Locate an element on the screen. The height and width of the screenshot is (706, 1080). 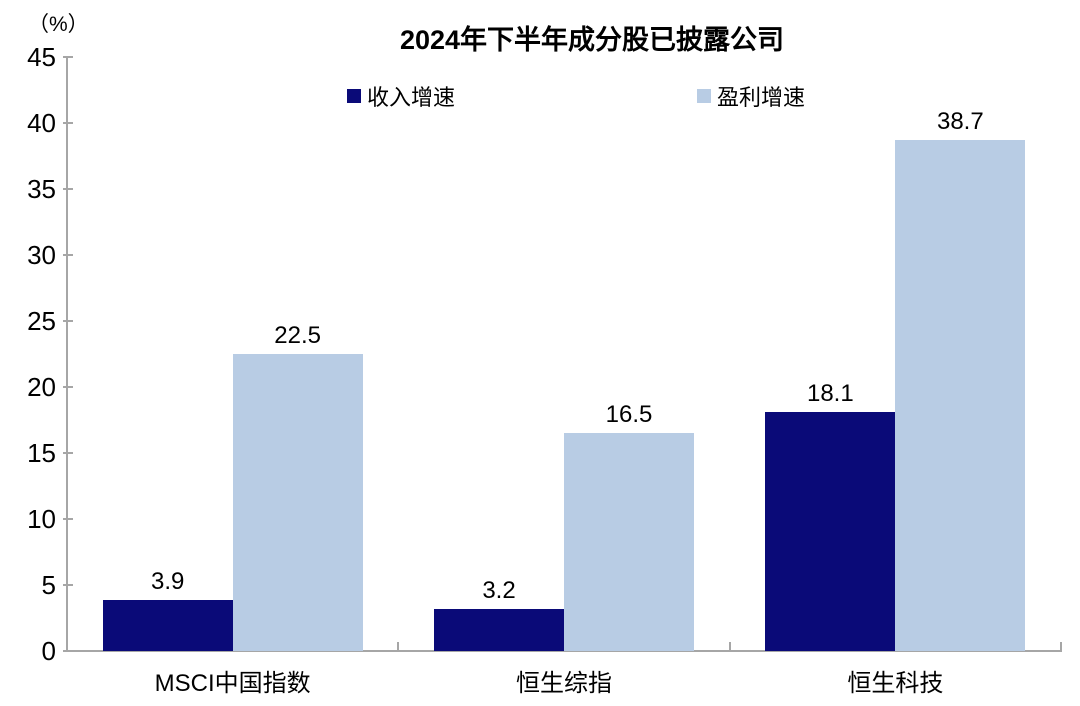
bar-value-label: 22.5 is located at coordinates (298, 335).